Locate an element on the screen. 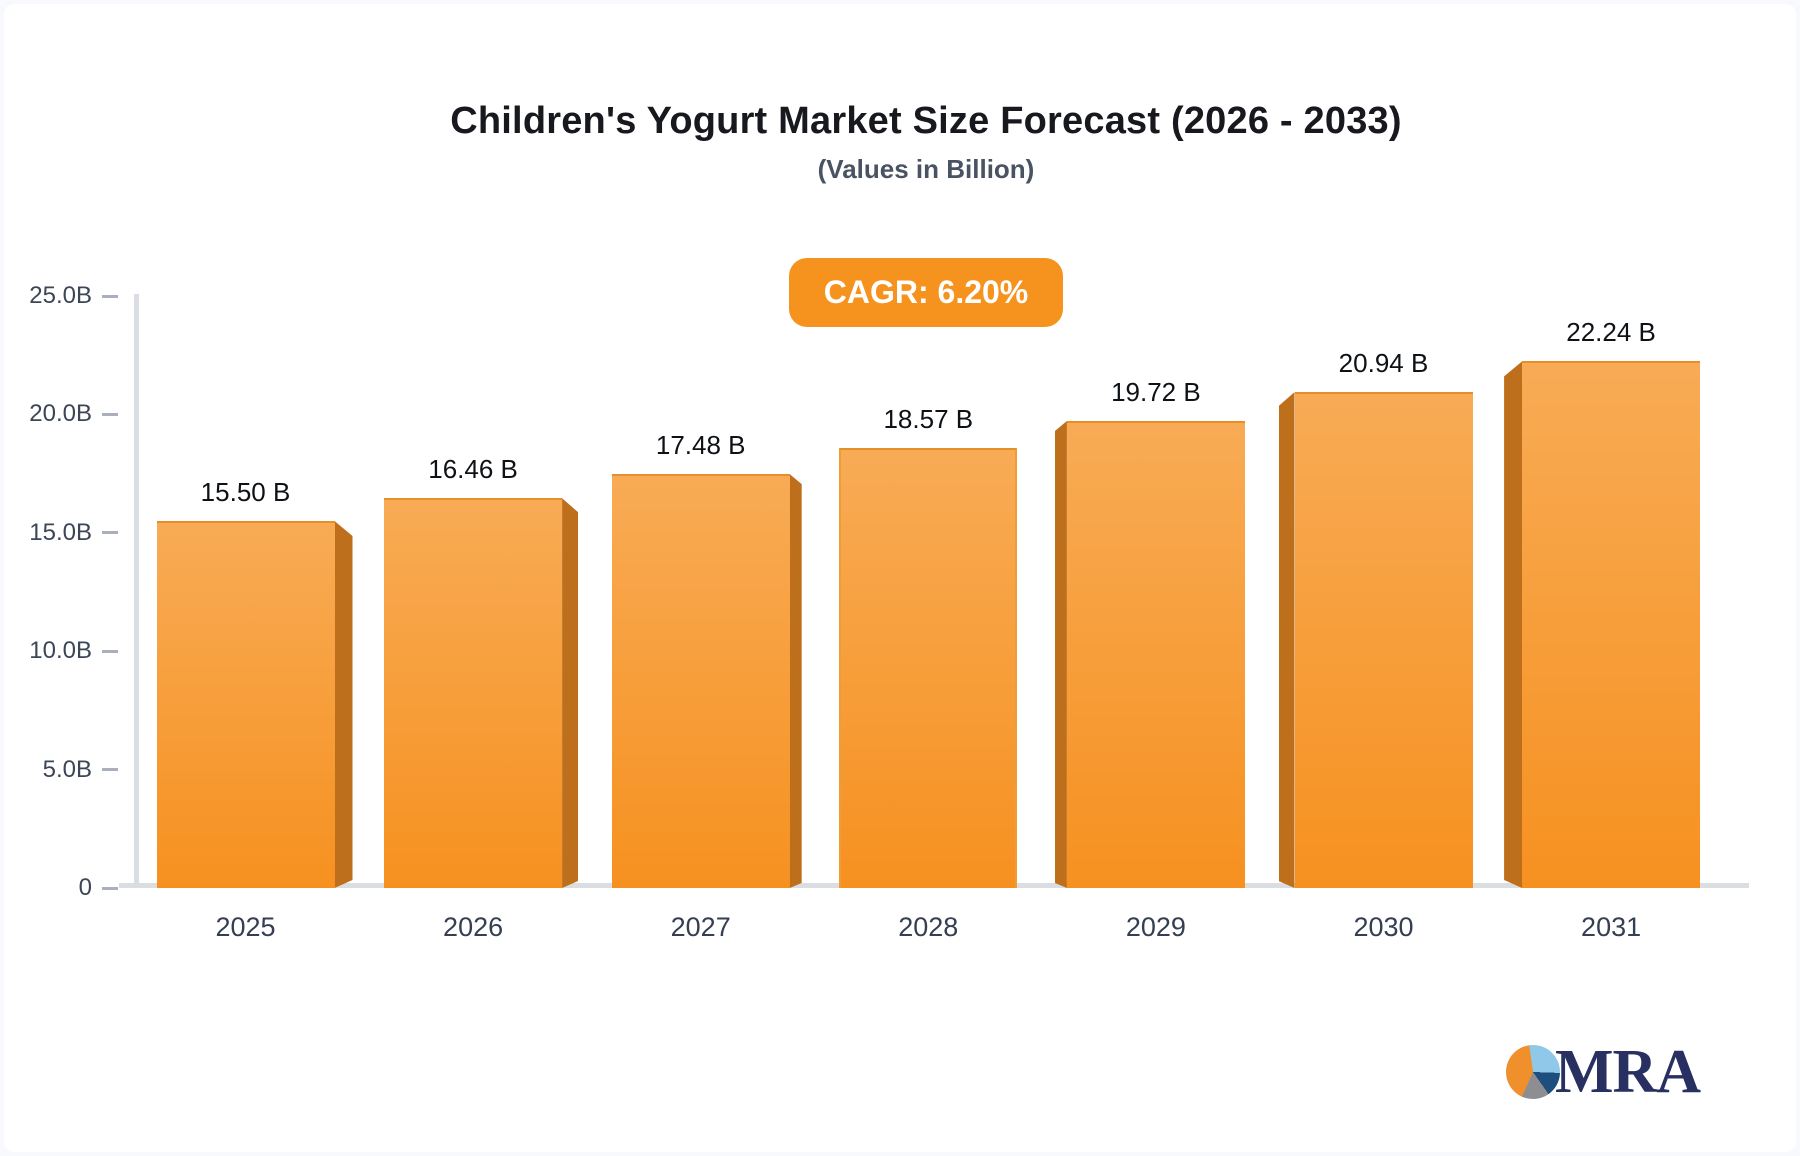 The height and width of the screenshot is (1156, 1800). bar-value-label: 17.48 B is located at coordinates (700, 445).